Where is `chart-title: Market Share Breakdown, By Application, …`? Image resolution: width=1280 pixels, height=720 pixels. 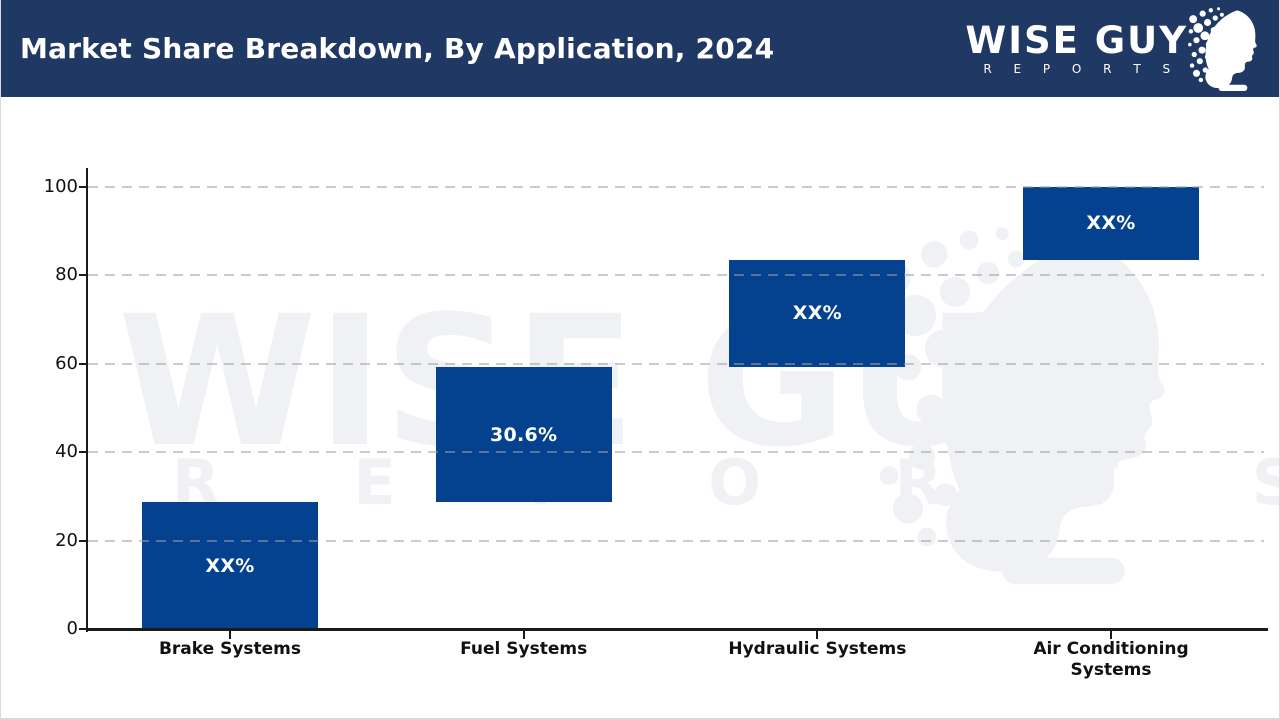
chart-title: Market Share Breakdown, By Application, … is located at coordinates (397, 48).